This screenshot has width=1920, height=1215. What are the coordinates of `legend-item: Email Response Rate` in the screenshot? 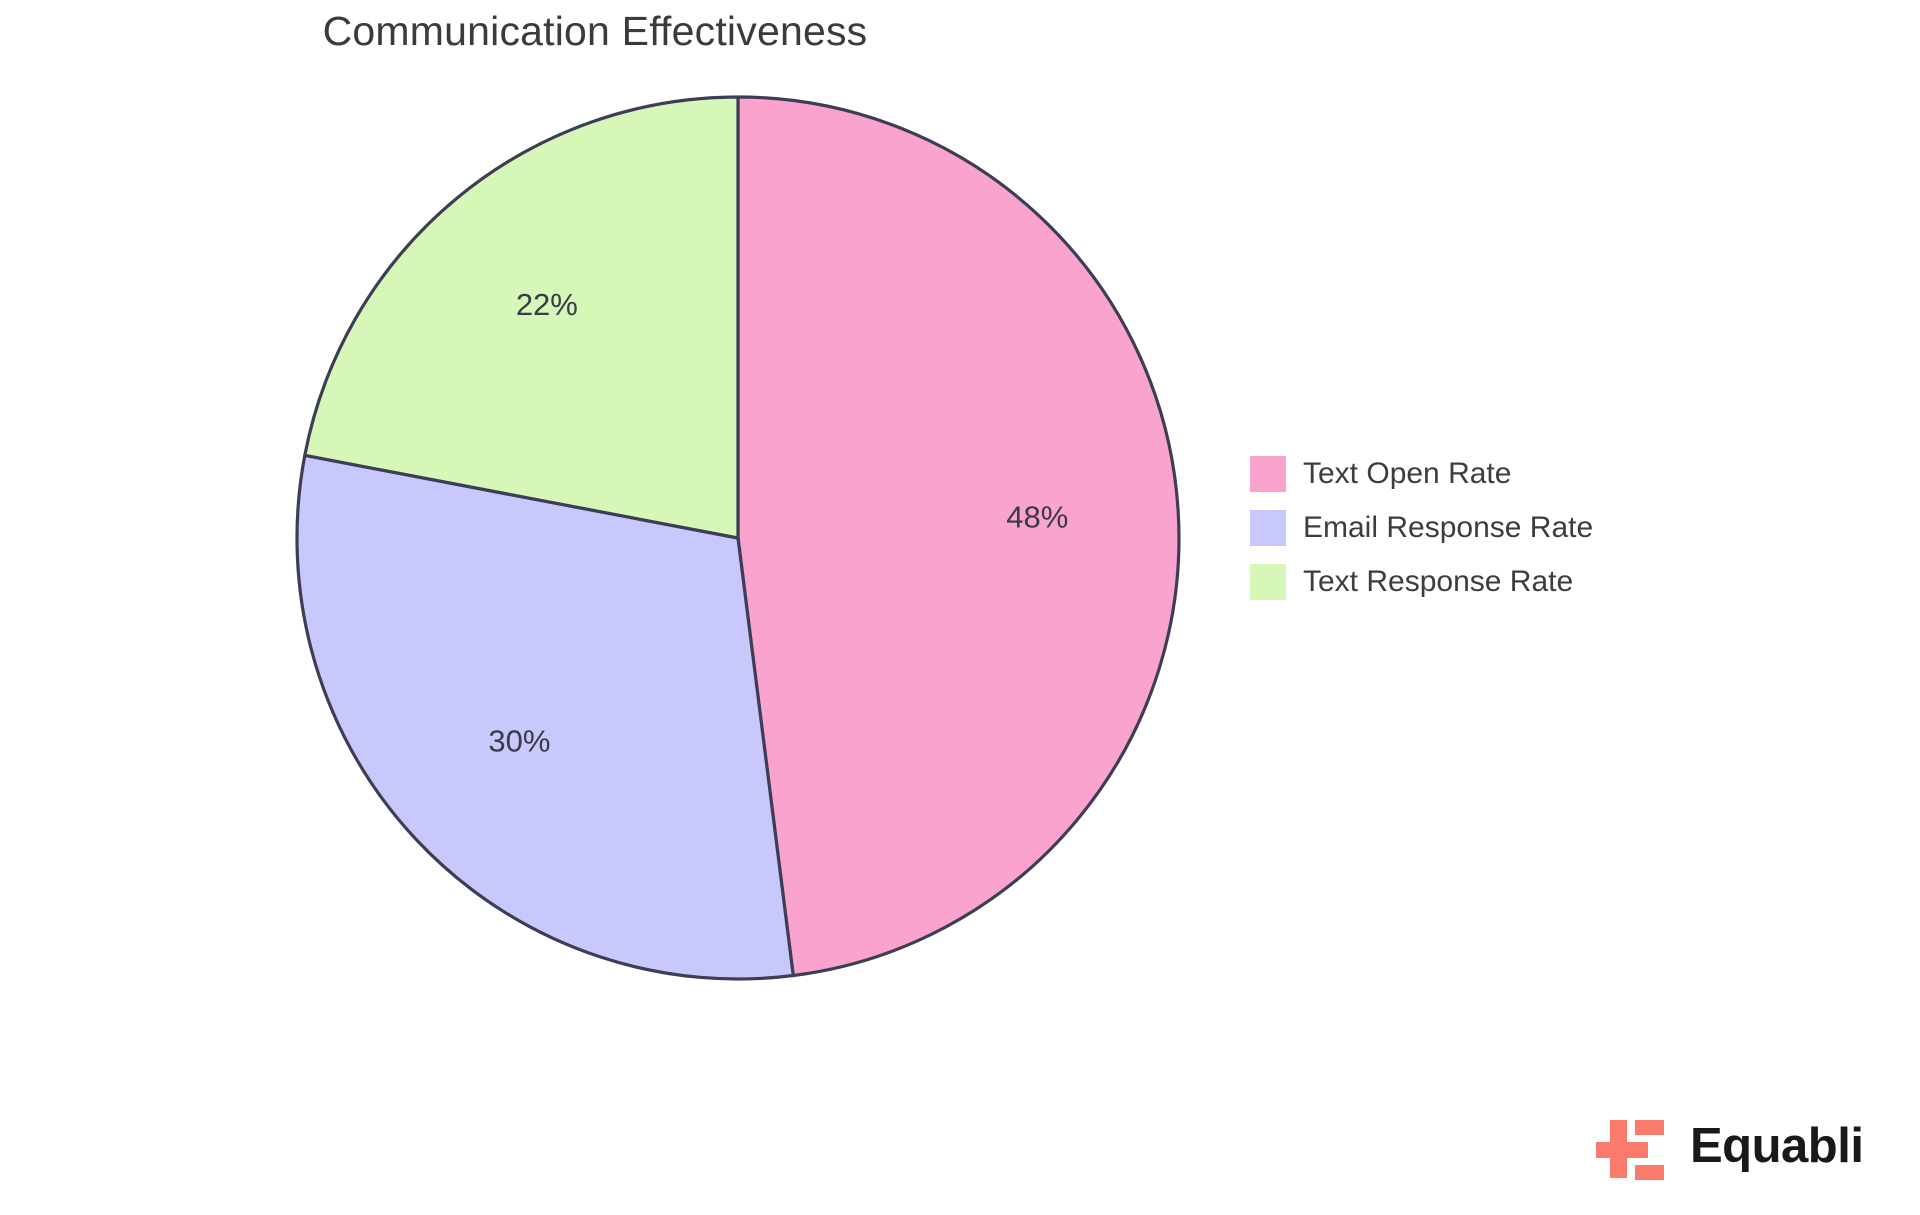 It's located at (1421, 528).